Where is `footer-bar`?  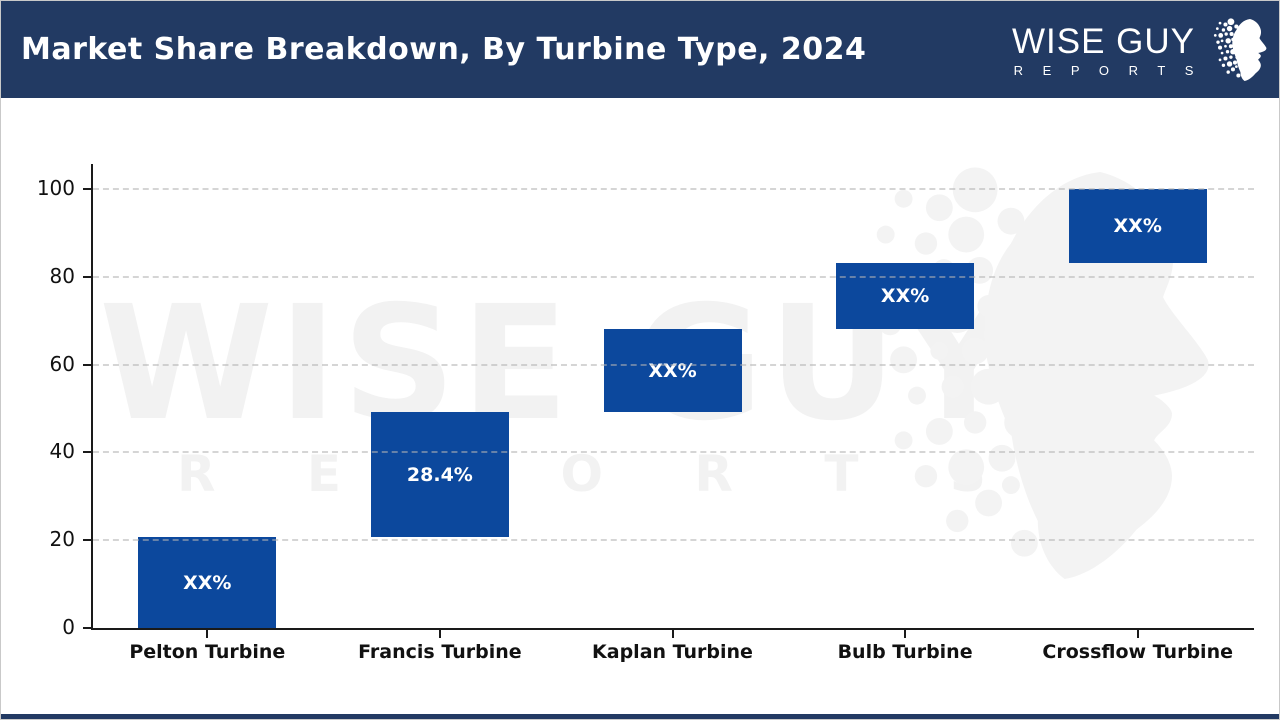 footer-bar is located at coordinates (640, 716).